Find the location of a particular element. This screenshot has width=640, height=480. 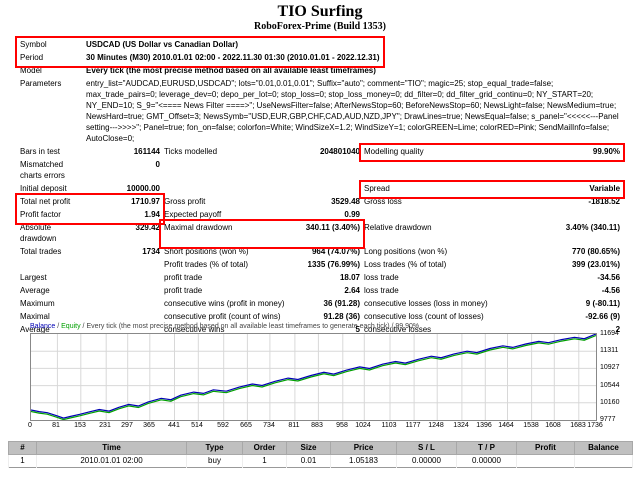

stats-label: Largest is located at coordinates (33, 277).